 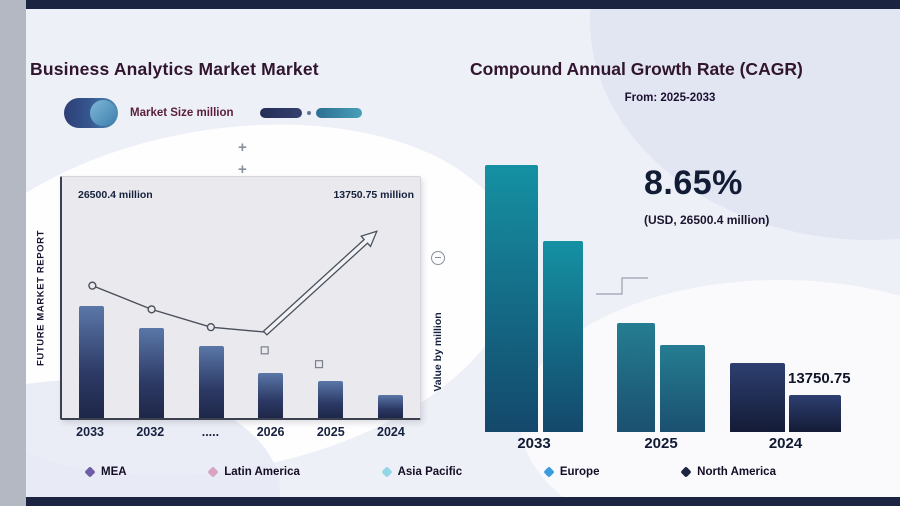 I want to click on legend-item-asia-pacific: Asia Pacific, so click(x=421, y=472).